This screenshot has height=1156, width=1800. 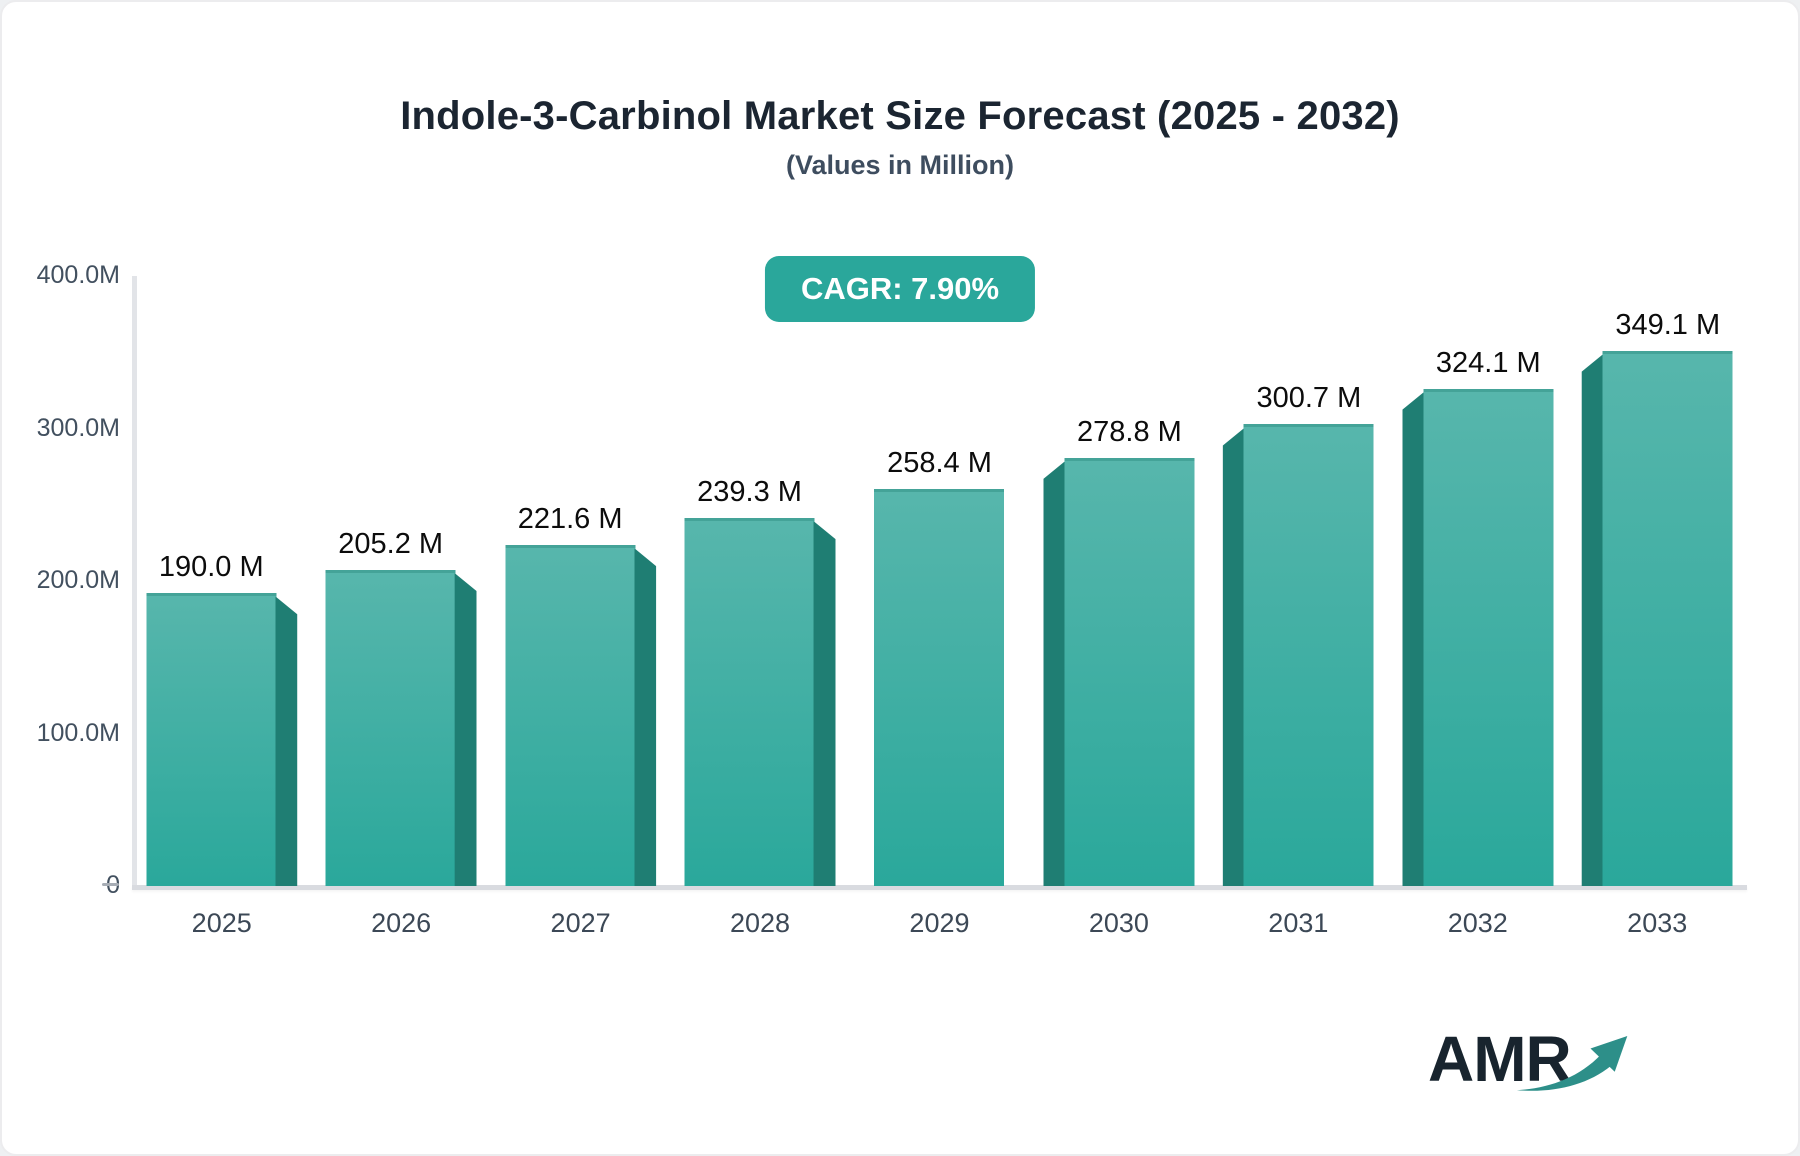 What do you see at coordinates (570, 519) in the screenshot?
I see `bar-value-label: 221.6 M` at bounding box center [570, 519].